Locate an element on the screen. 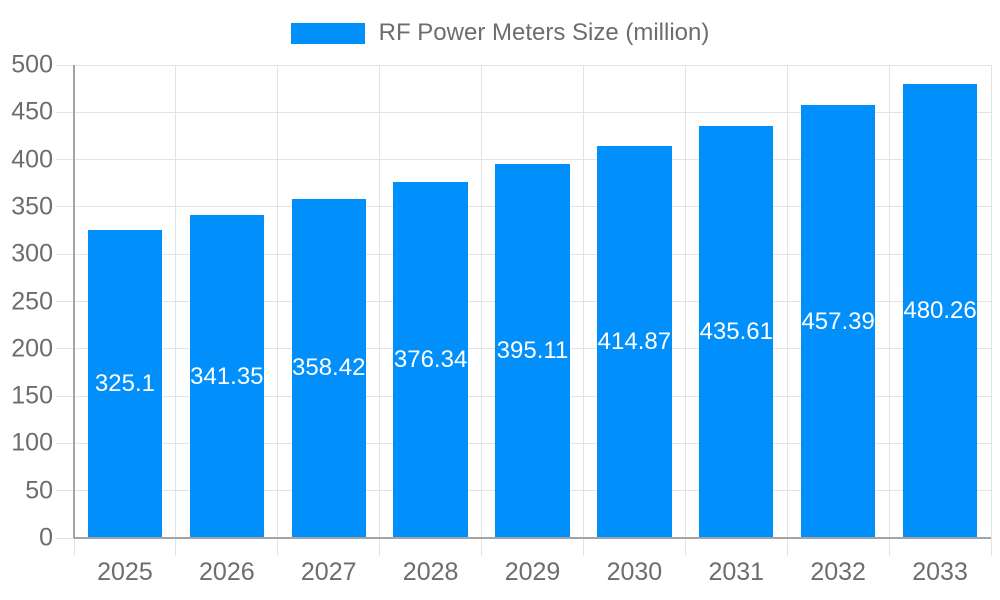 This screenshot has width=1000, height=600. x-axis-tick-label: 2030 is located at coordinates (634, 572).